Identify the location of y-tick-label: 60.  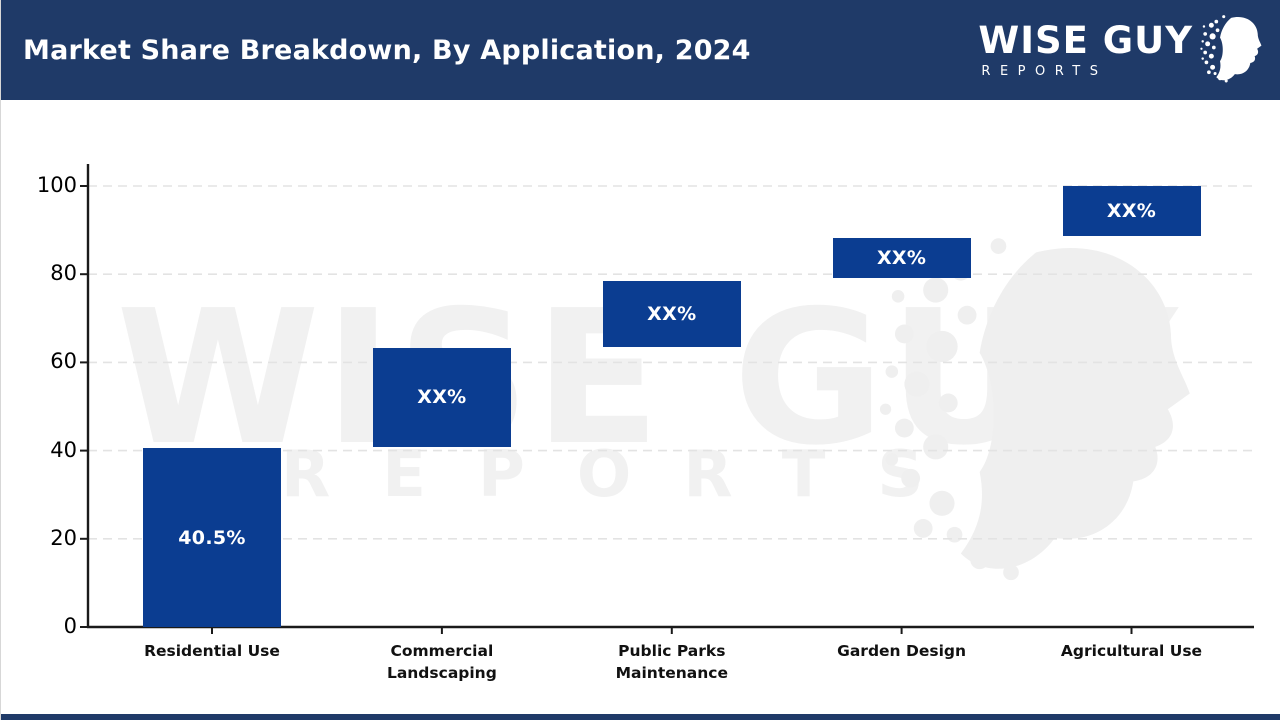
(63, 361).